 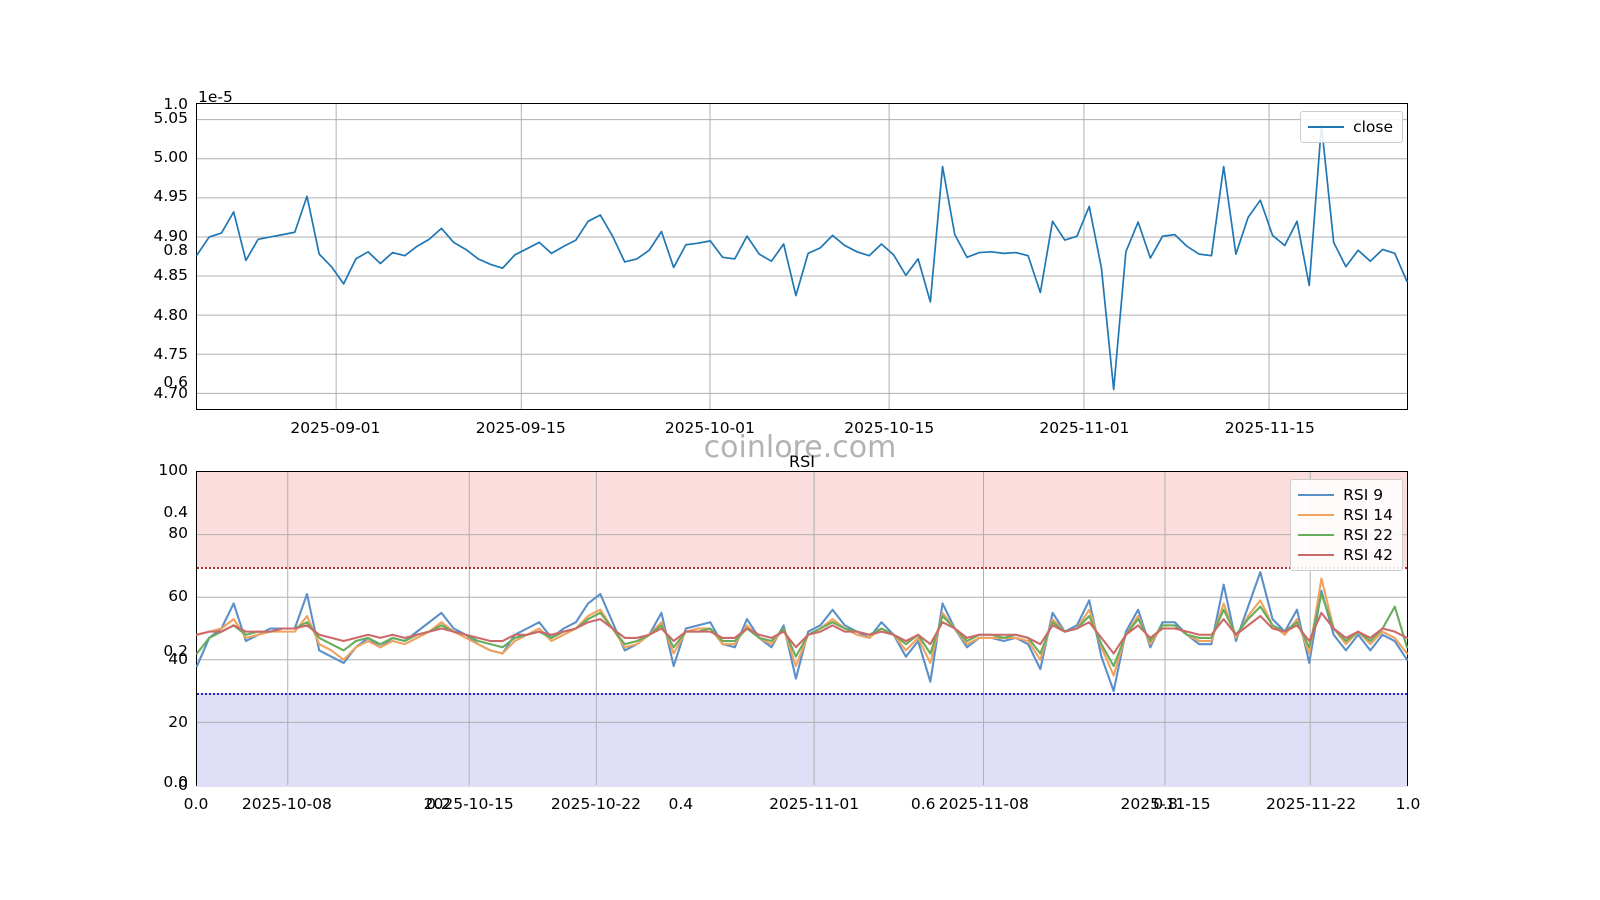 What do you see at coordinates (175, 250) in the screenshot?
I see `price-y-overlay-tick-label: 0.8` at bounding box center [175, 250].